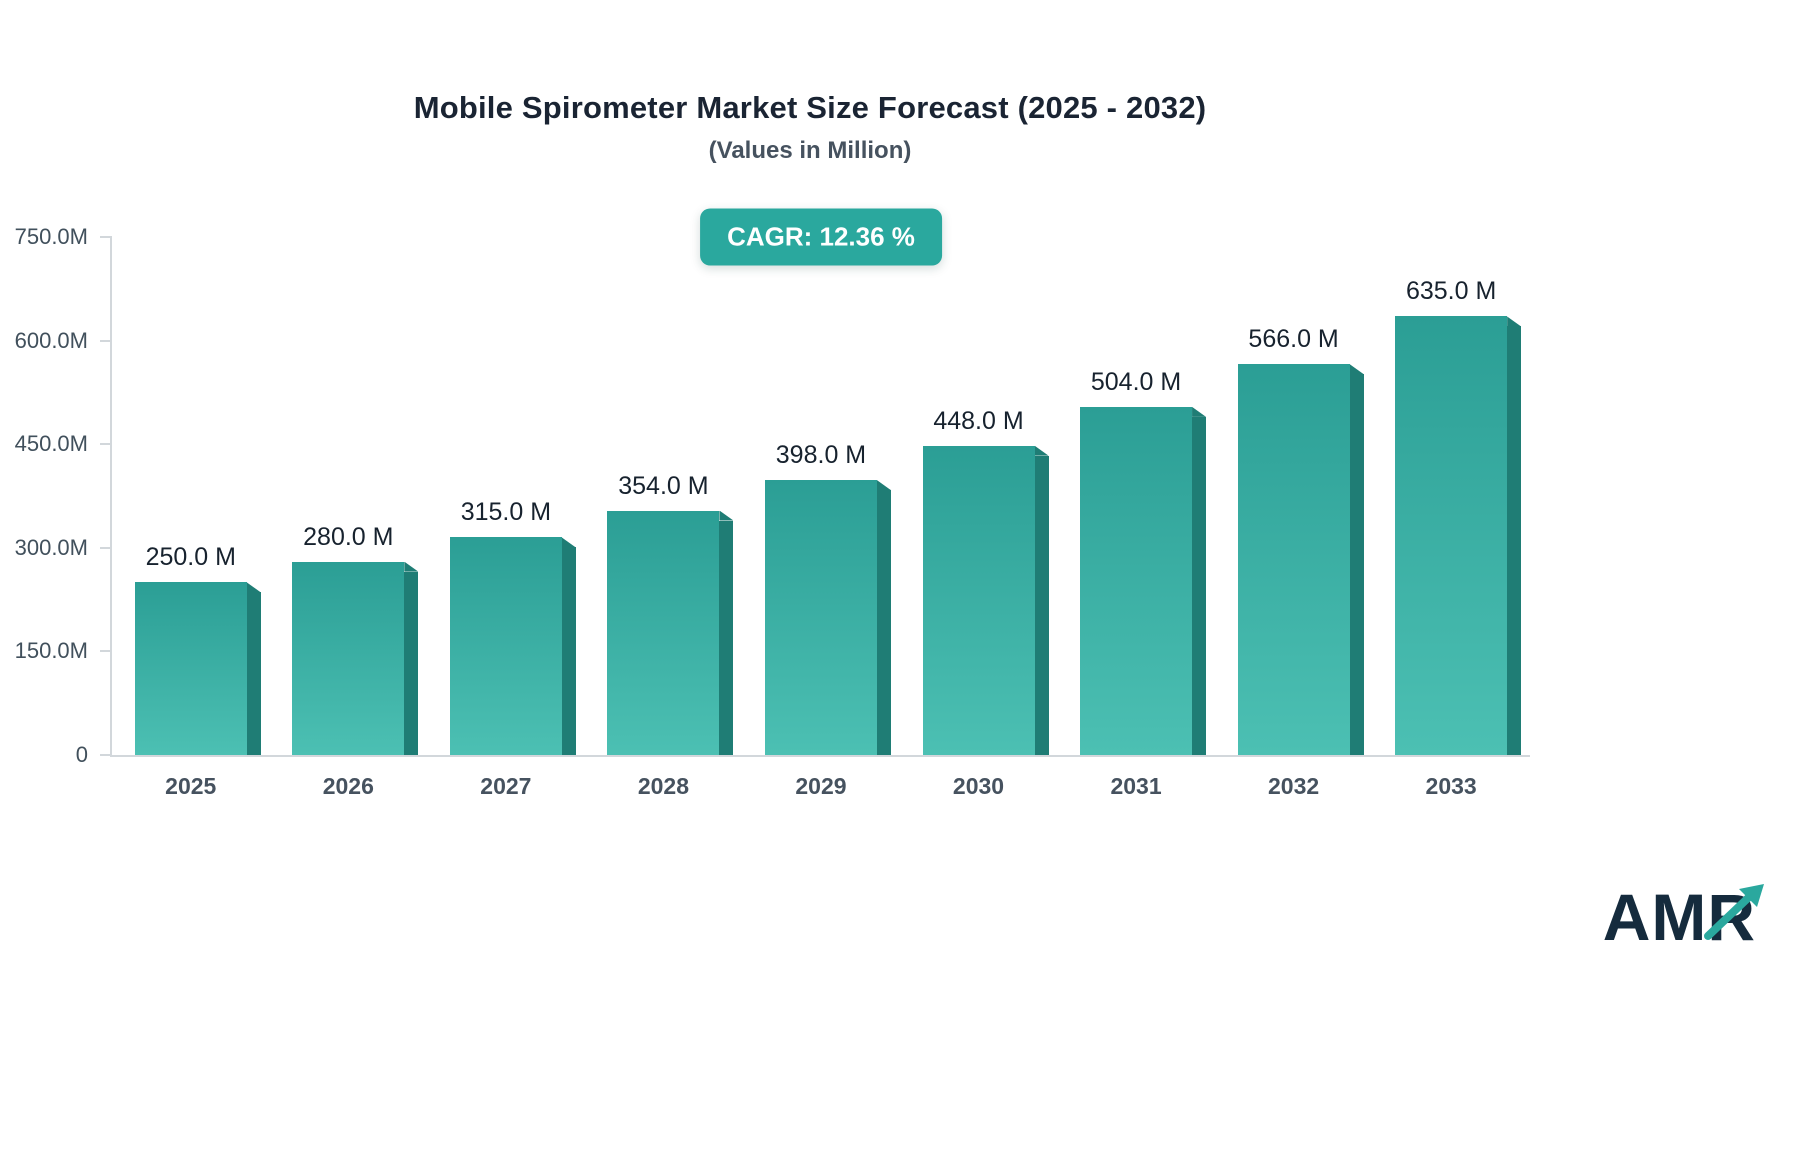 This screenshot has width=1800, height=1156. What do you see at coordinates (985, 581) in the screenshot?
I see `bar-2030: 448.0 M` at bounding box center [985, 581].